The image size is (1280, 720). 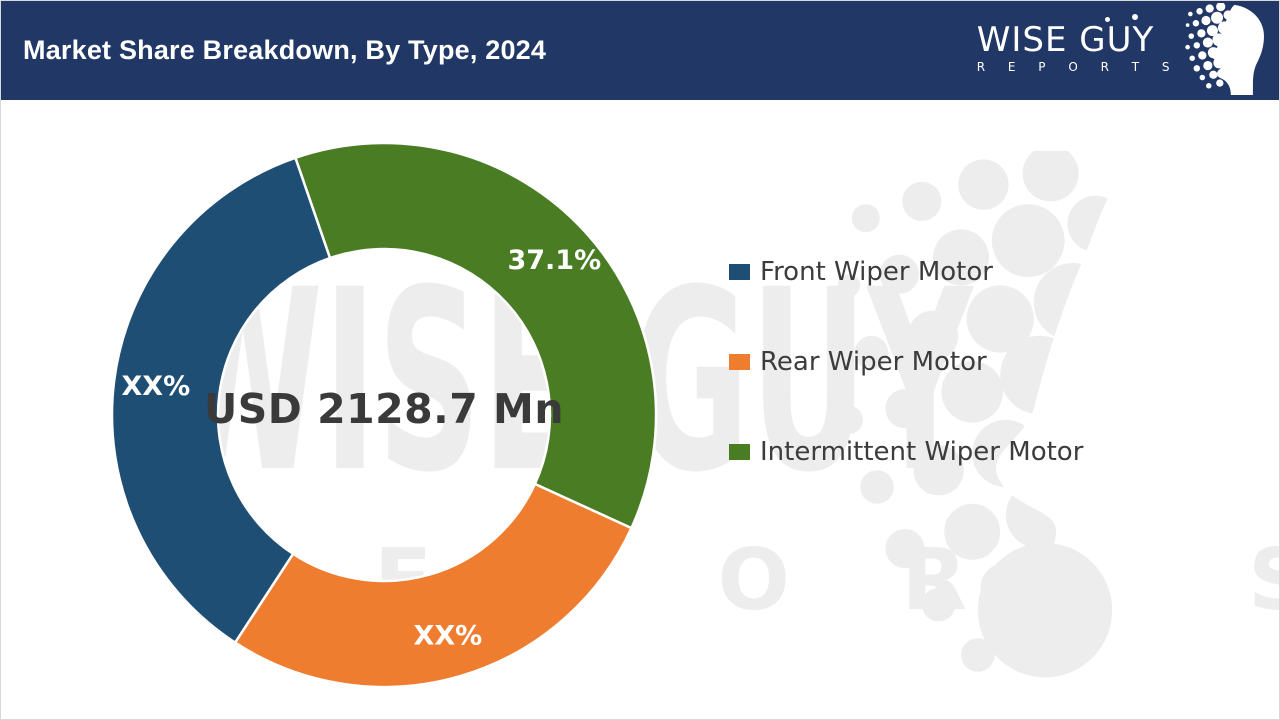 I want to click on legend-label: Front Wiper Motor, so click(x=876, y=272).